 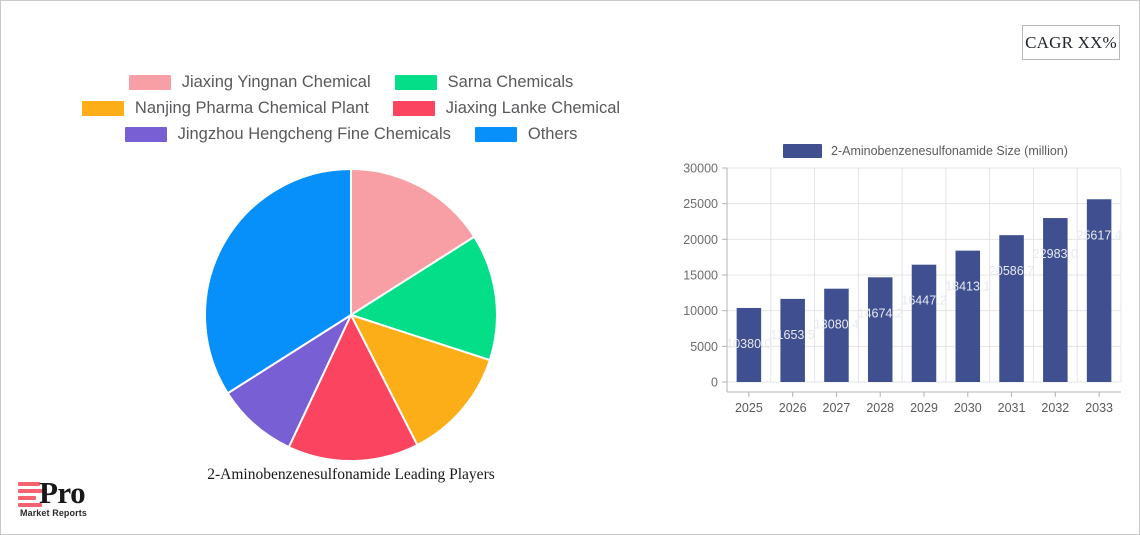 I want to click on pie-chart-svg, so click(x=351, y=315).